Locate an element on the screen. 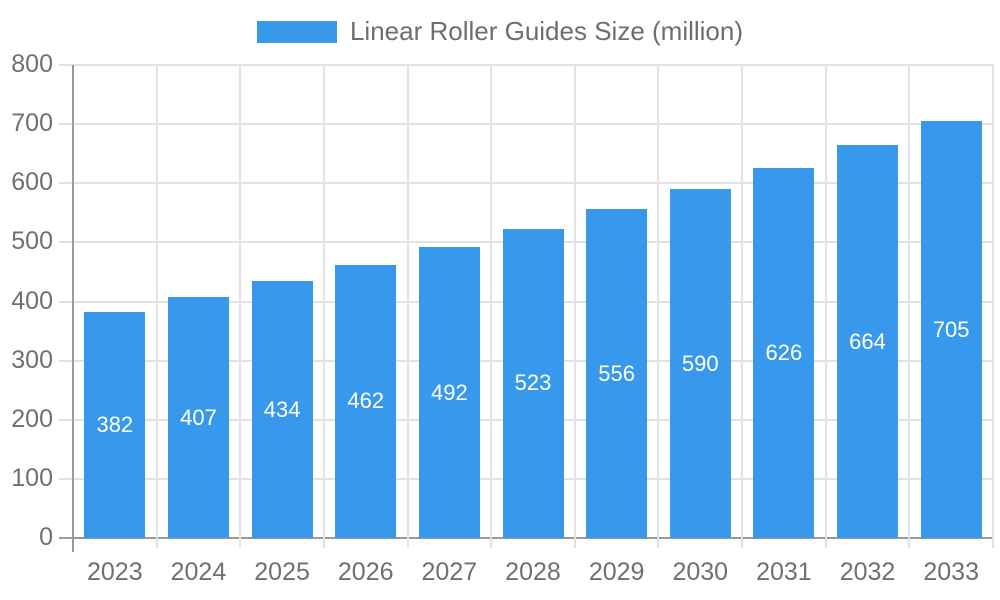 This screenshot has height=600, width=1000. bar-value-label: 705 is located at coordinates (951, 329).